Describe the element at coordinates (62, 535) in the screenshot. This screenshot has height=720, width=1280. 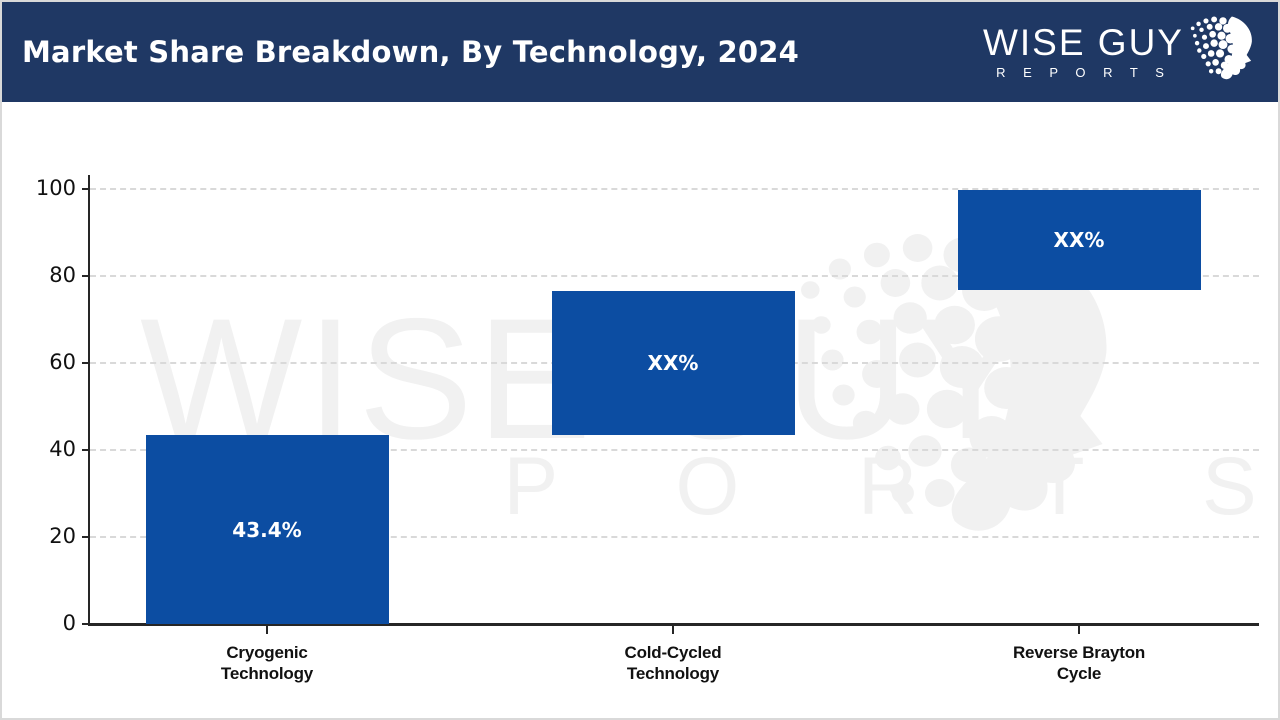
I see `y-axis-tick-label: 20` at that location.